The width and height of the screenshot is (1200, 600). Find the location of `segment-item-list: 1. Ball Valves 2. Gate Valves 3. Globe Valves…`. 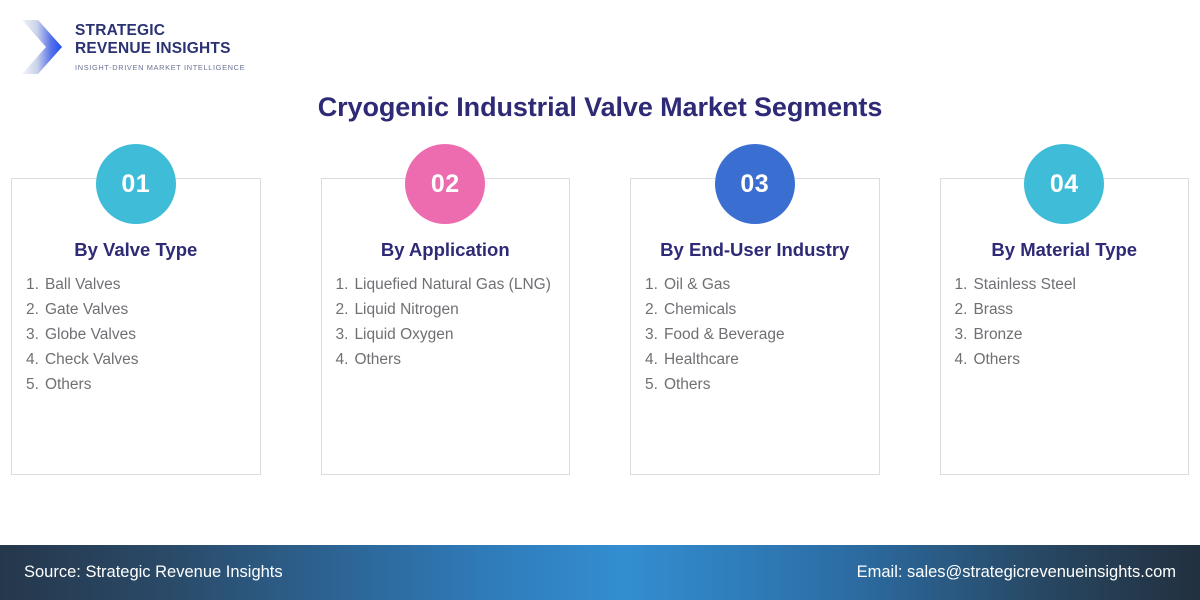

segment-item-list: 1. Ball Valves 2. Gate Valves 3. Globe Valves… is located at coordinates (136, 335).